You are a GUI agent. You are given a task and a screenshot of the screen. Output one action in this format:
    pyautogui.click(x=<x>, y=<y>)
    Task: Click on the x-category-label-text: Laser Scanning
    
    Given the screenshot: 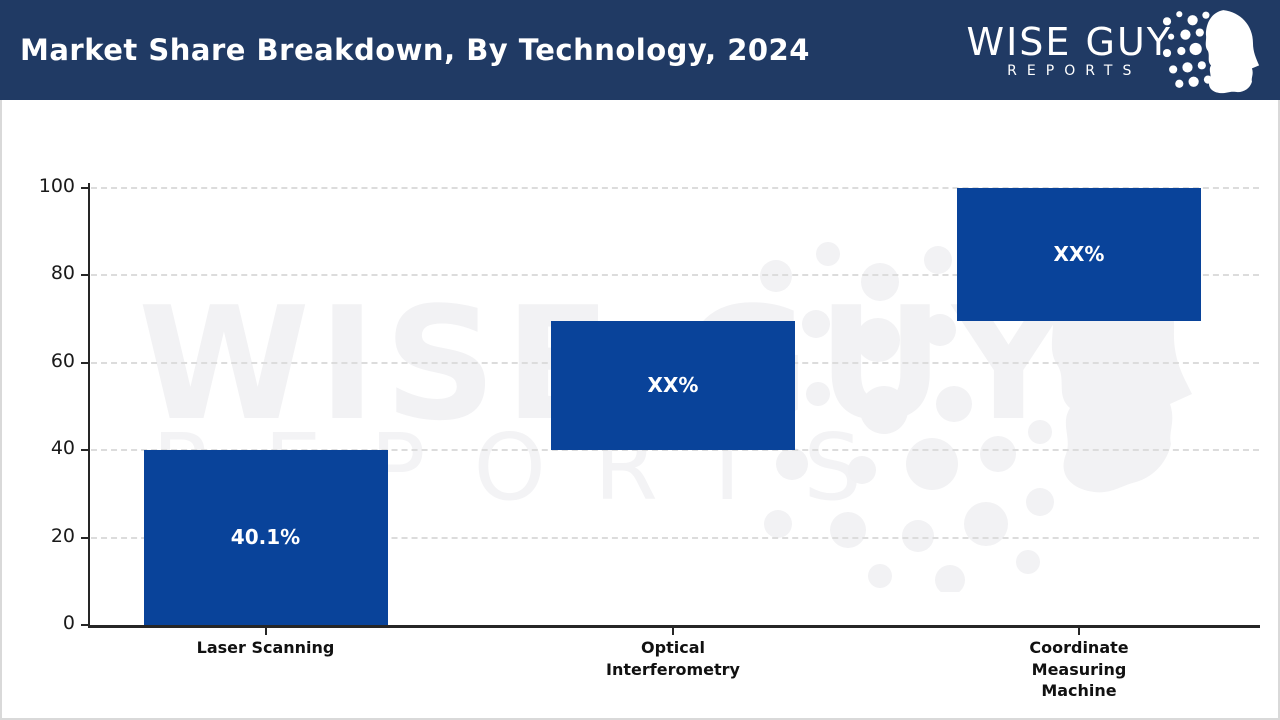 What is the action you would take?
    pyautogui.click(x=265, y=647)
    